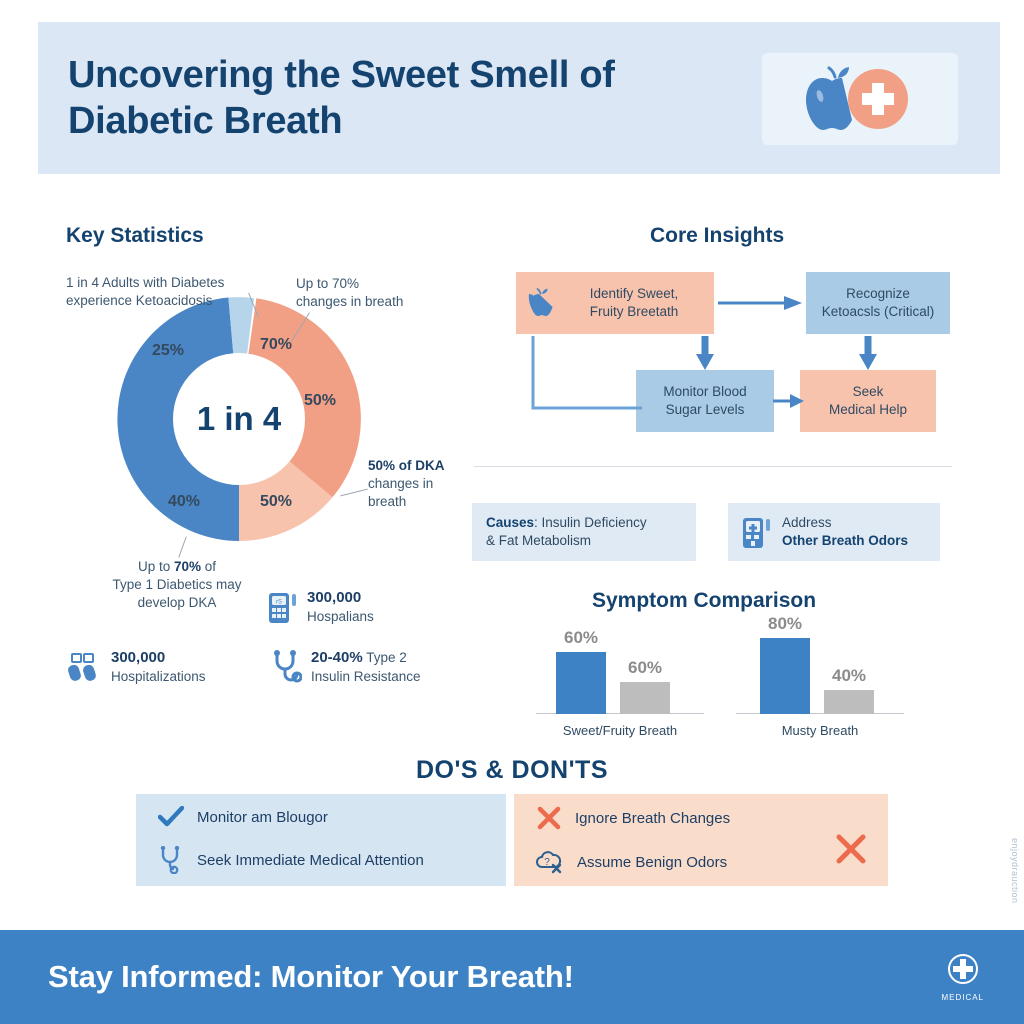 The width and height of the screenshot is (1024, 1024). Describe the element at coordinates (849, 702) in the screenshot. I see `bar-musty-secondary` at that location.